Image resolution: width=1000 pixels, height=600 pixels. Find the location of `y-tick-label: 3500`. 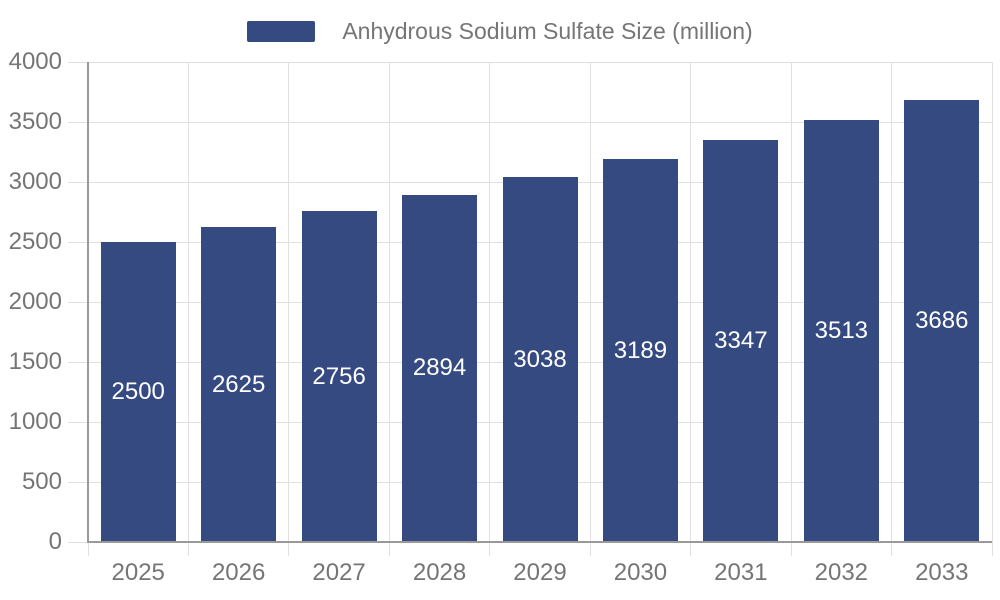

y-tick-label: 3500 is located at coordinates (35, 121).